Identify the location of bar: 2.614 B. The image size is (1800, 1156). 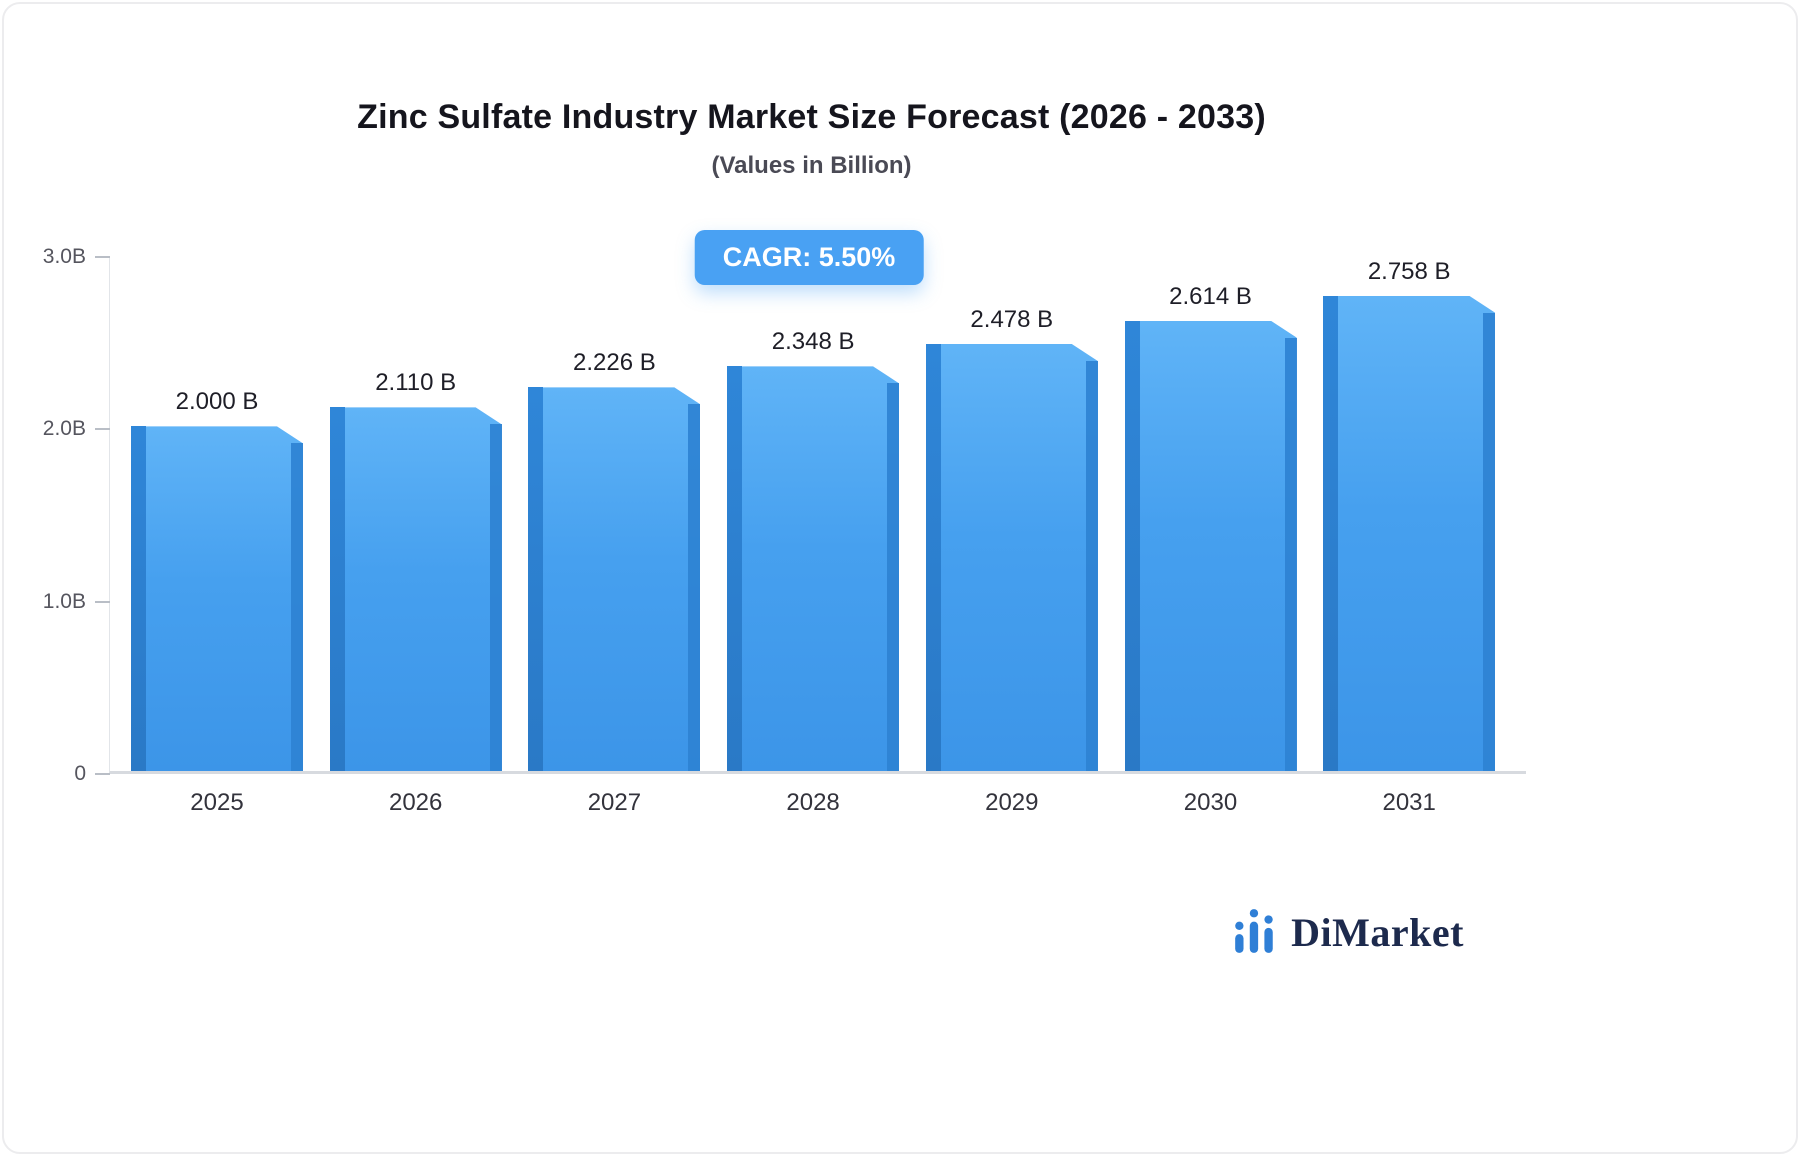
(1210, 527).